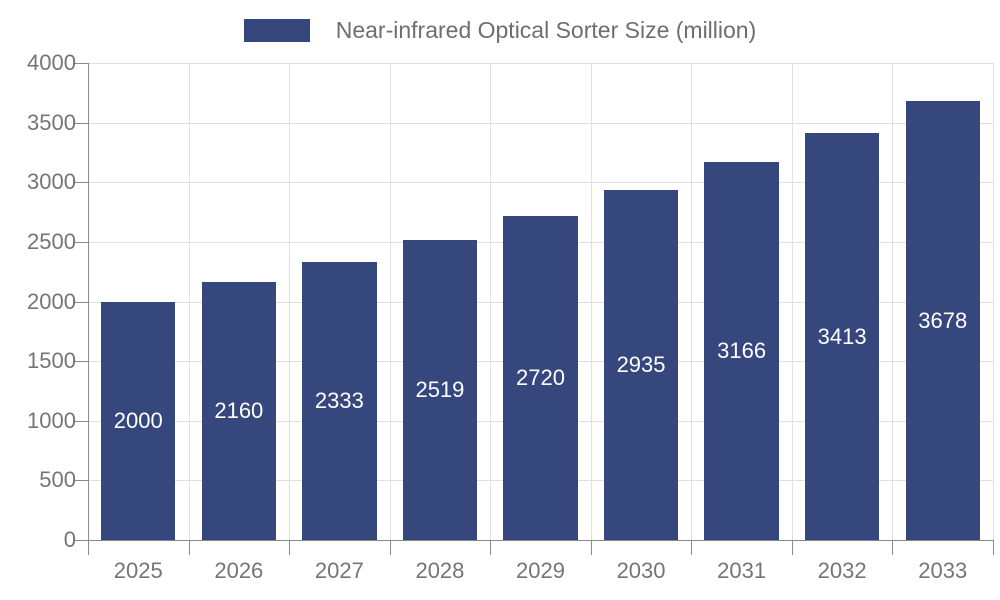  I want to click on bar: 2000, so click(138, 420).